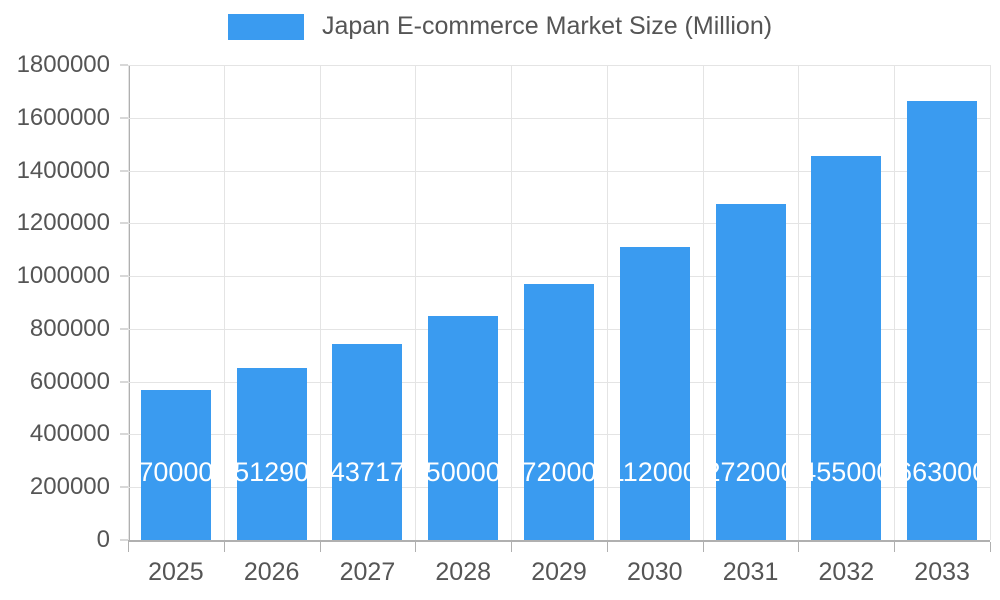 The image size is (1000, 600). What do you see at coordinates (63, 117) in the screenshot?
I see `y-axis-tick-label: 1600000` at bounding box center [63, 117].